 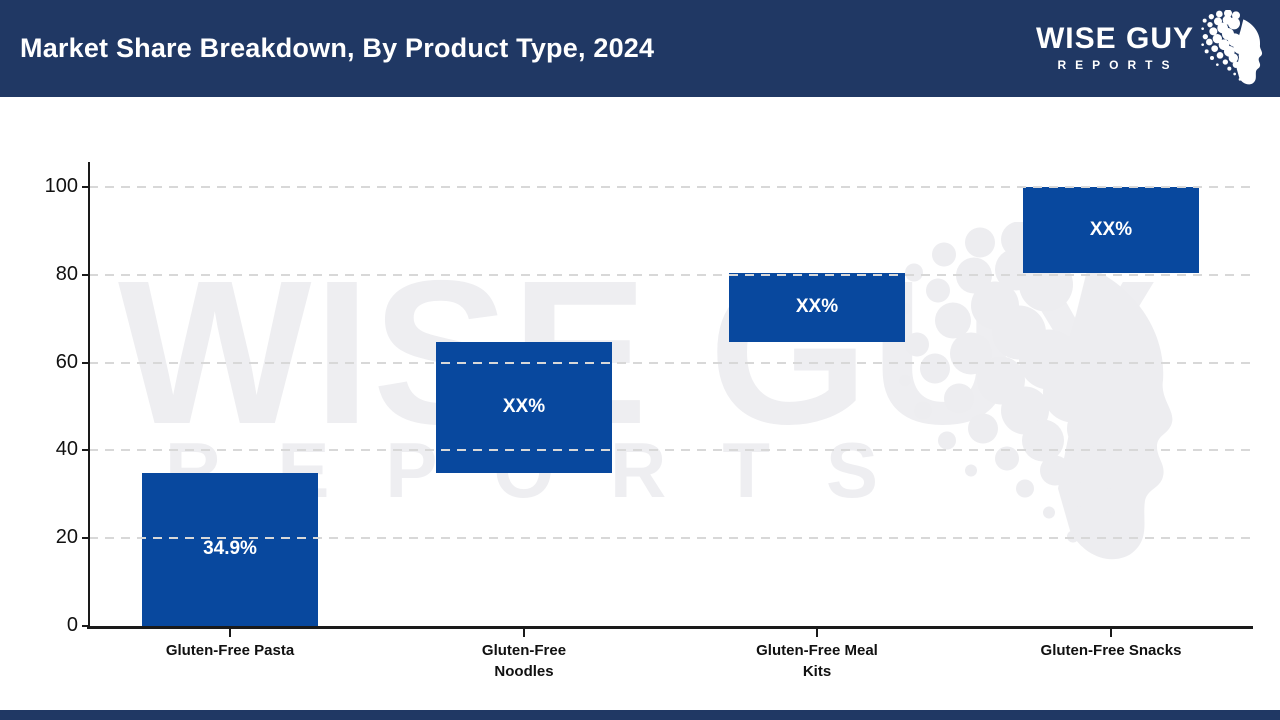 I want to click on y-tick-label: 20, so click(x=66, y=537).